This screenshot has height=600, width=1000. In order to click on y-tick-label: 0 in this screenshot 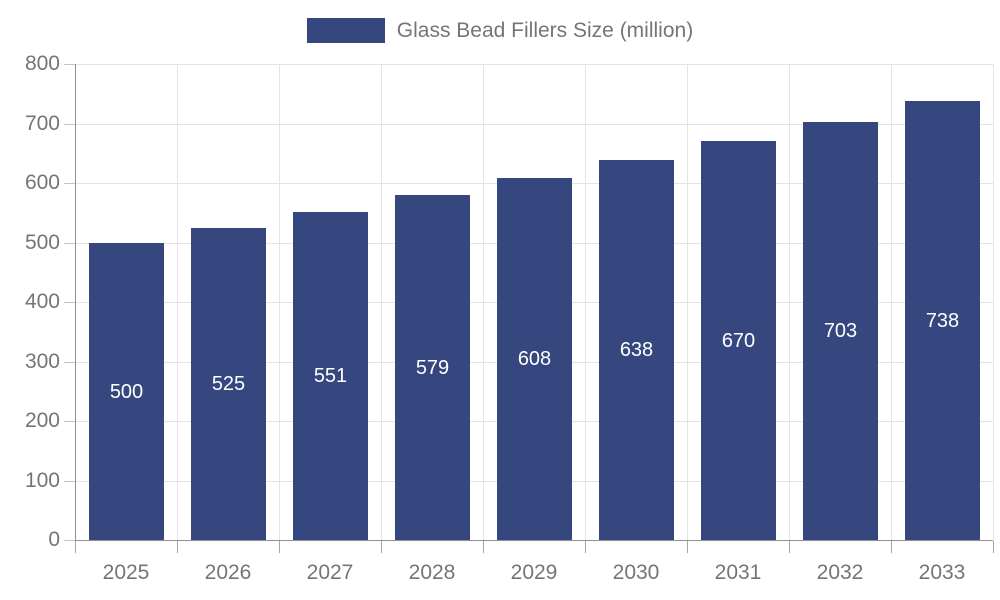, I will do `click(54, 539)`.